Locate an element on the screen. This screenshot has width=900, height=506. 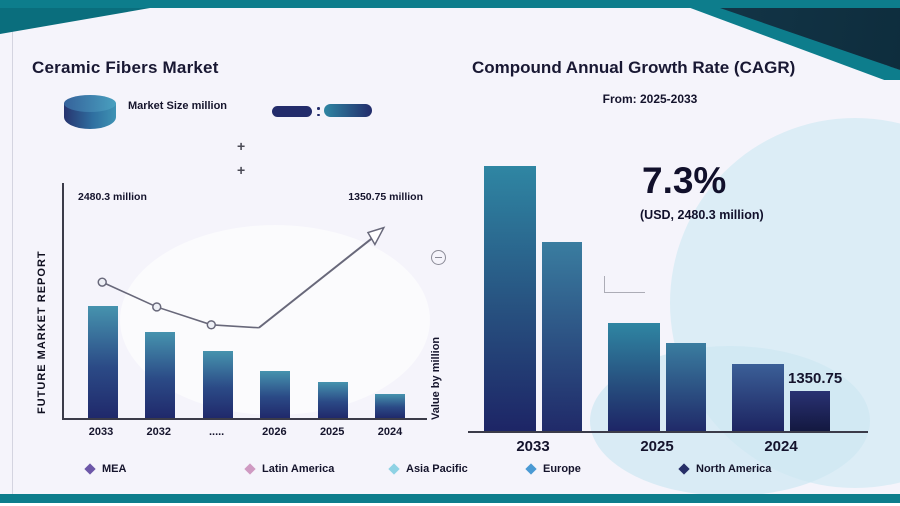
left-x-label: 2033 is located at coordinates (101, 432).